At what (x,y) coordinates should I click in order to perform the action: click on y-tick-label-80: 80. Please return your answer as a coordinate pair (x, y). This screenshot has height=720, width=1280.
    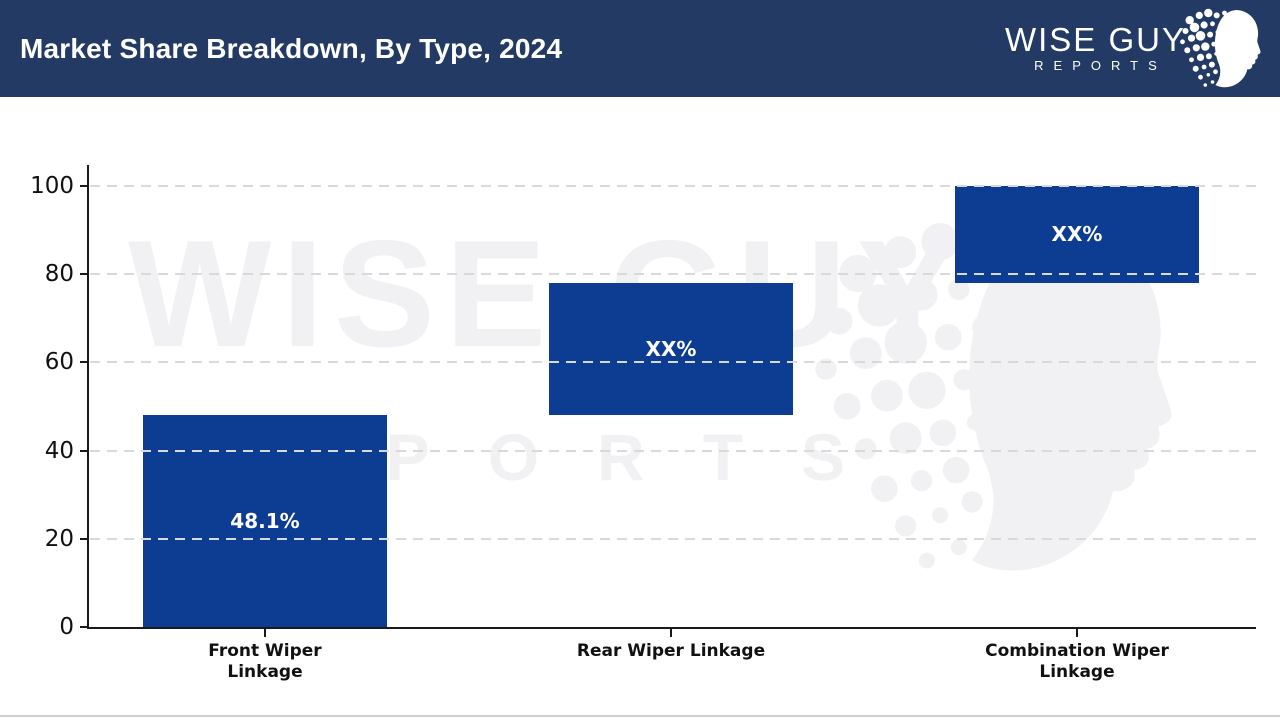
    Looking at the image, I should click on (59, 274).